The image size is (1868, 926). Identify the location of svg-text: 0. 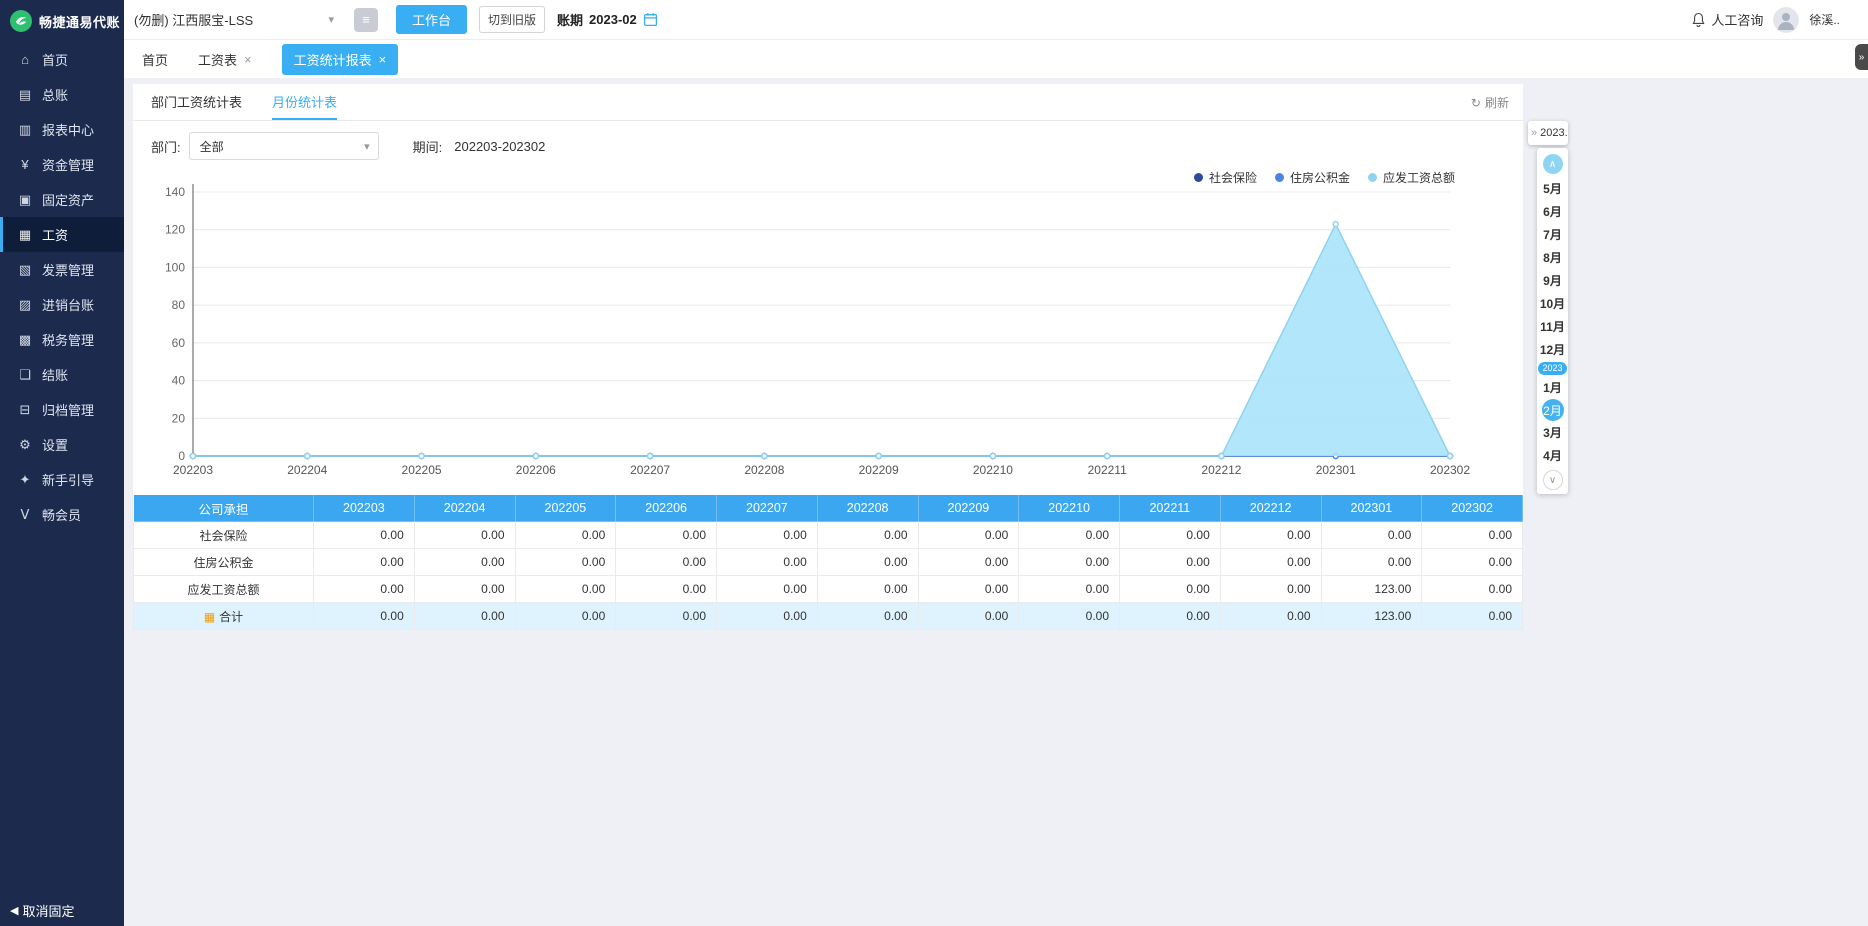
(181, 456).